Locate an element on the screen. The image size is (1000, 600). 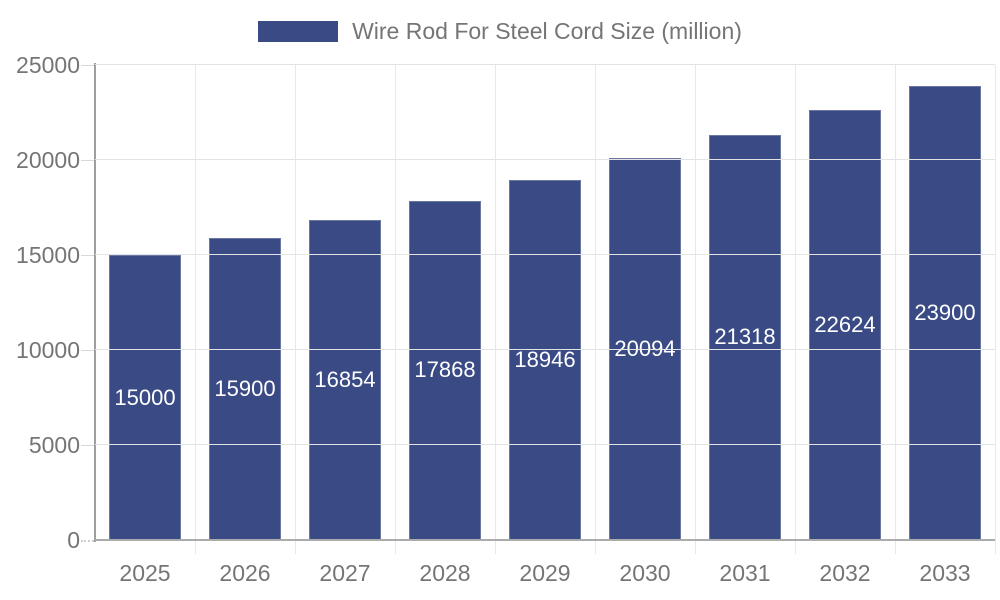
legend-swatch is located at coordinates (298, 31).